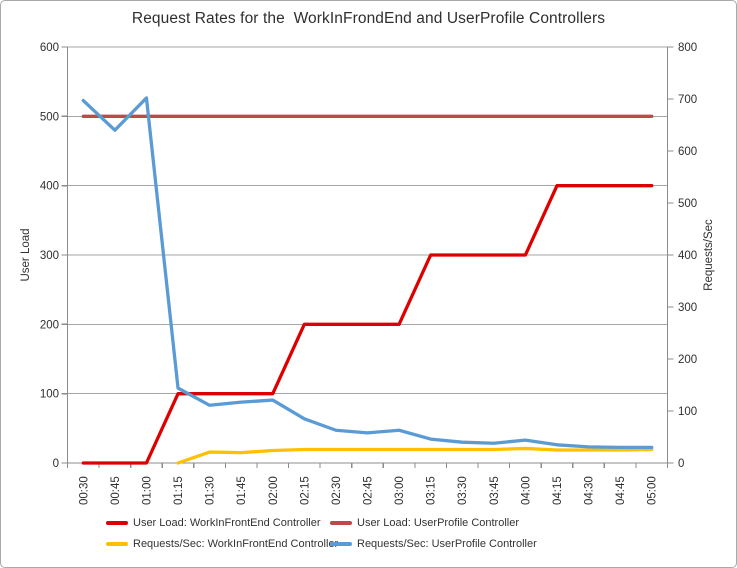 Image resolution: width=737 pixels, height=568 pixels. I want to click on x-axis-tick-label: 04:15, so click(558, 490).